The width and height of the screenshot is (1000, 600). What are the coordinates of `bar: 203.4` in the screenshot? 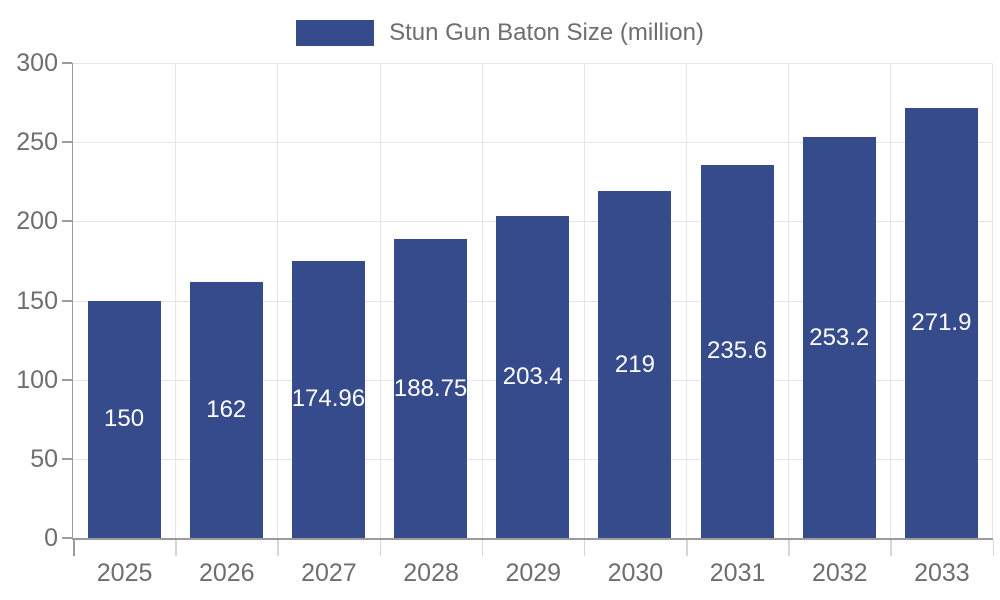 It's located at (533, 376).